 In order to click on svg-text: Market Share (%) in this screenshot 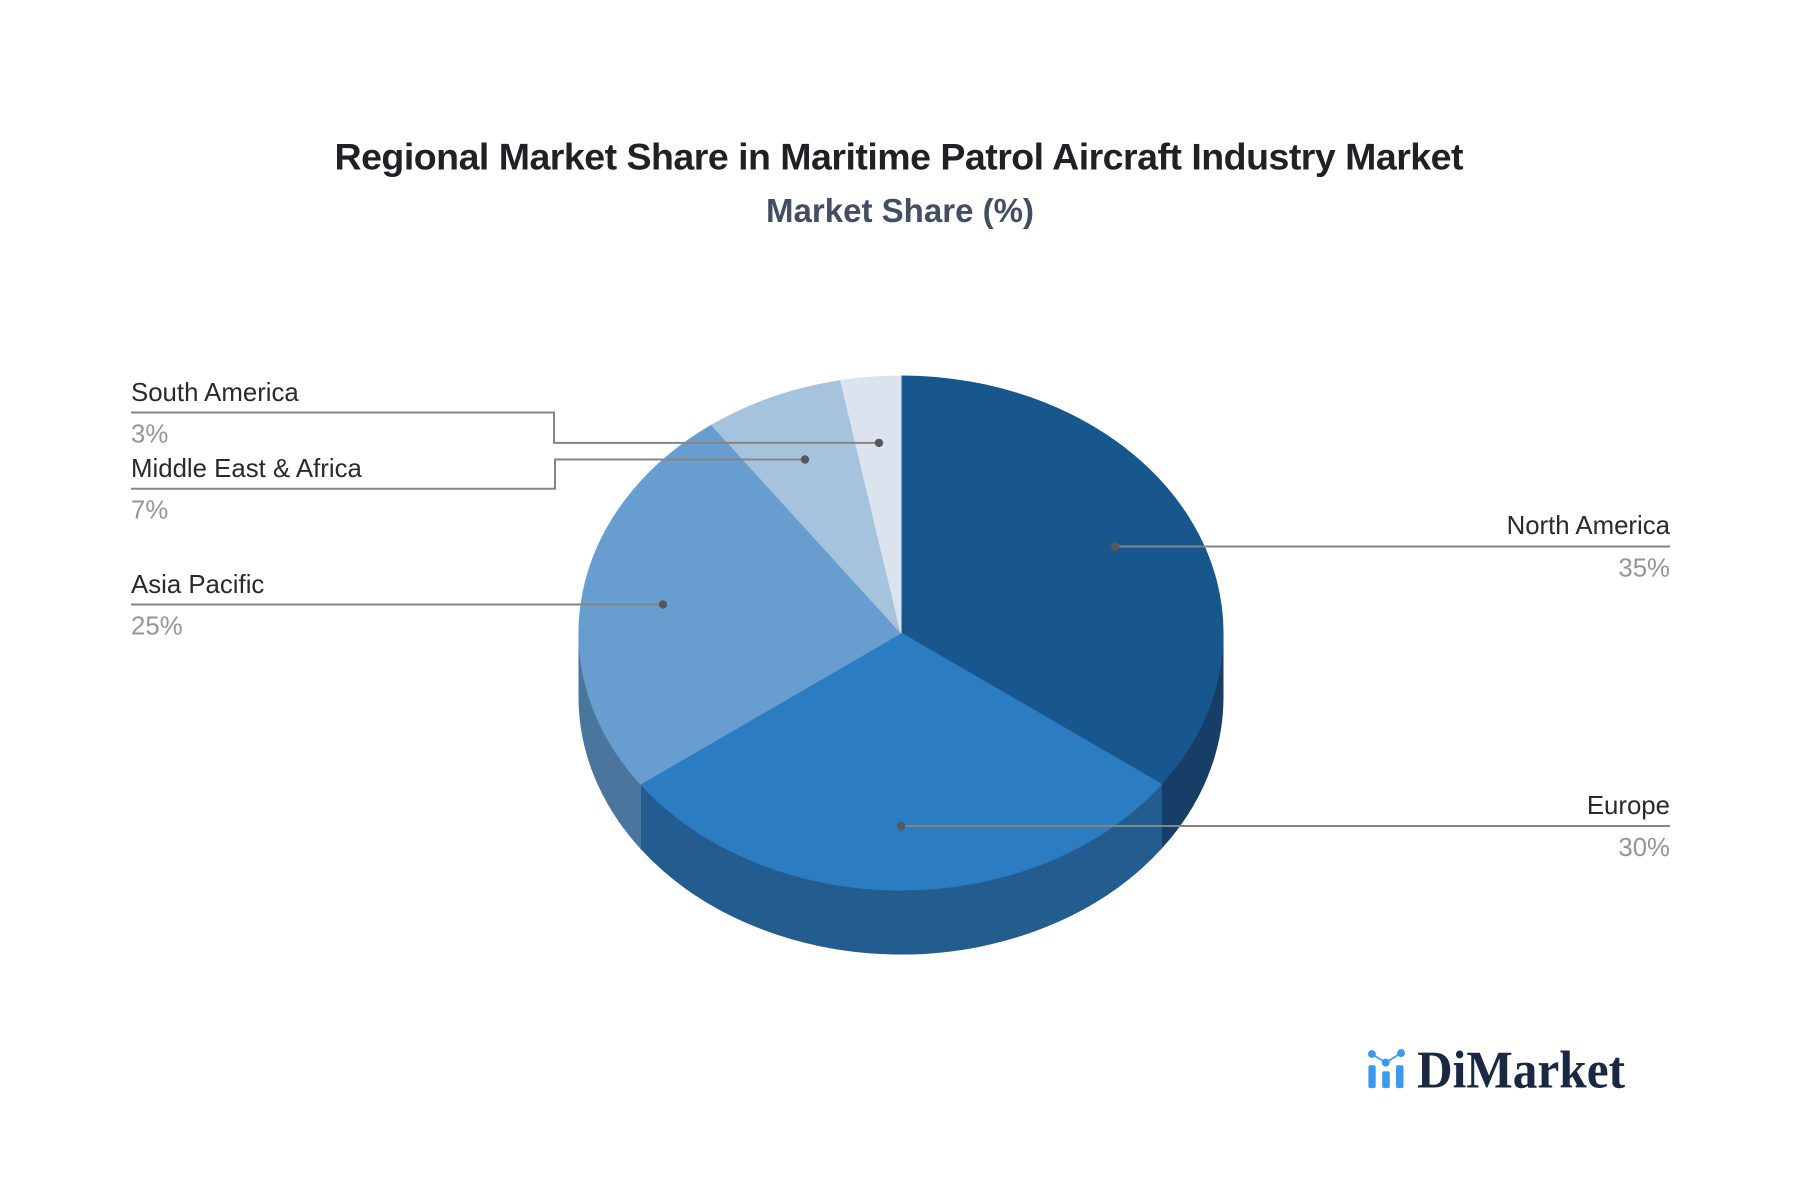, I will do `click(900, 210)`.